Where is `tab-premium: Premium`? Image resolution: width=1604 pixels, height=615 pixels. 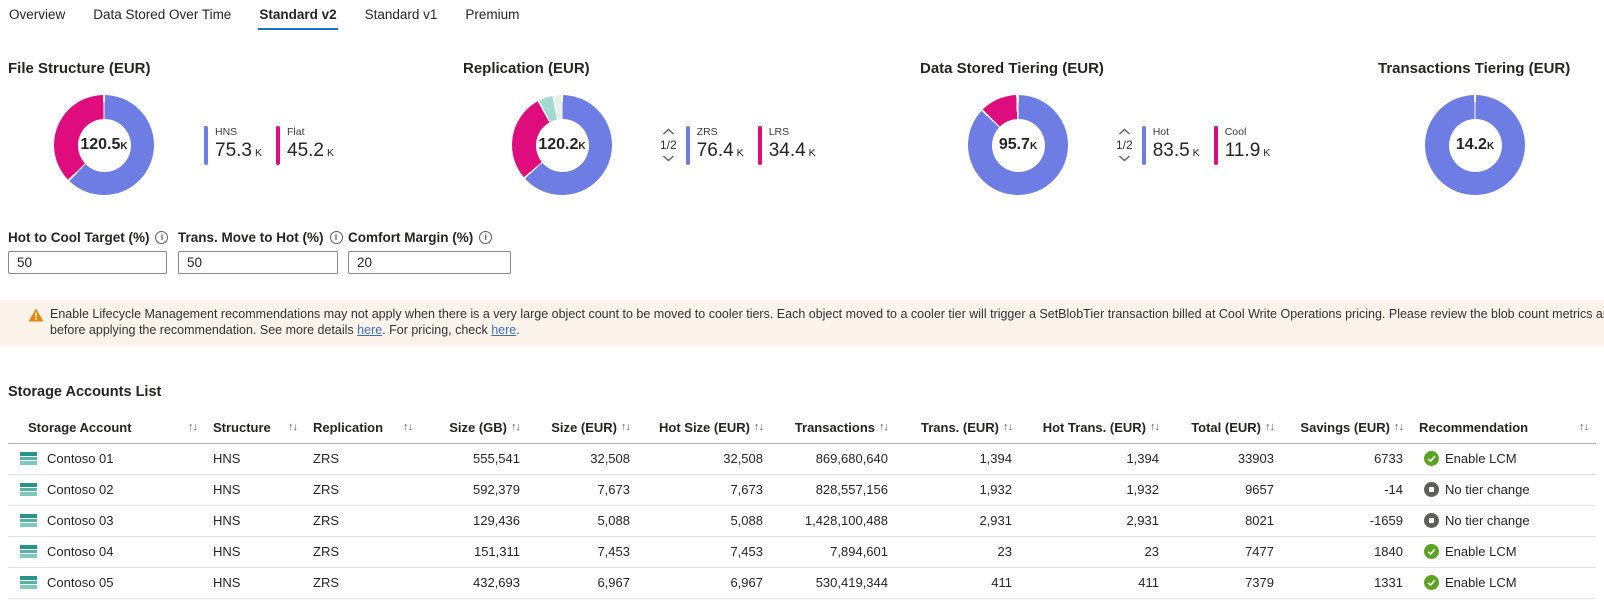
tab-premium: Premium is located at coordinates (492, 14).